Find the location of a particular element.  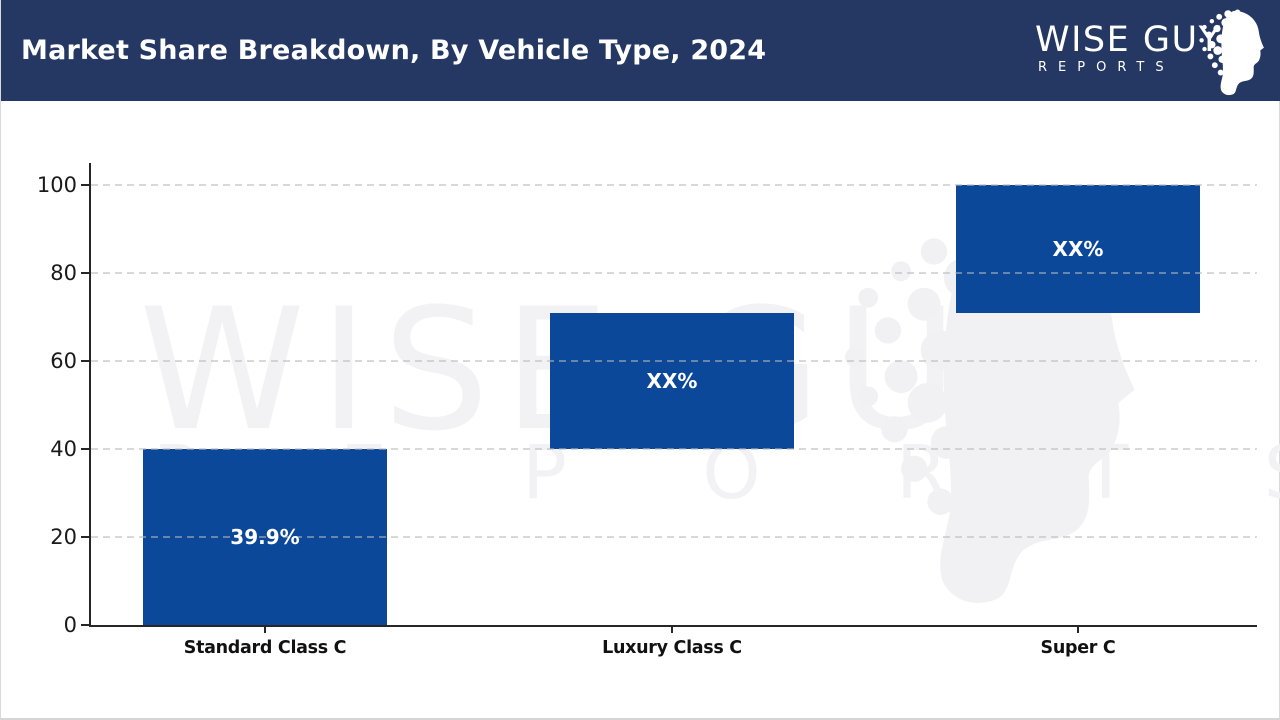

x-tick-label: Super C is located at coordinates (1078, 648).